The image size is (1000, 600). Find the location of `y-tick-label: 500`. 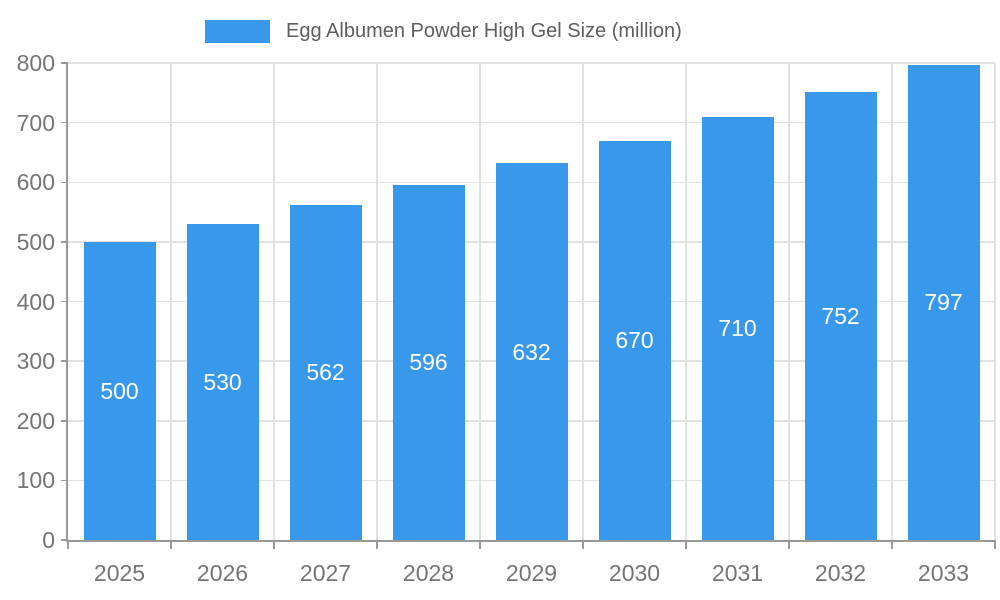

y-tick-label: 500 is located at coordinates (35, 241).